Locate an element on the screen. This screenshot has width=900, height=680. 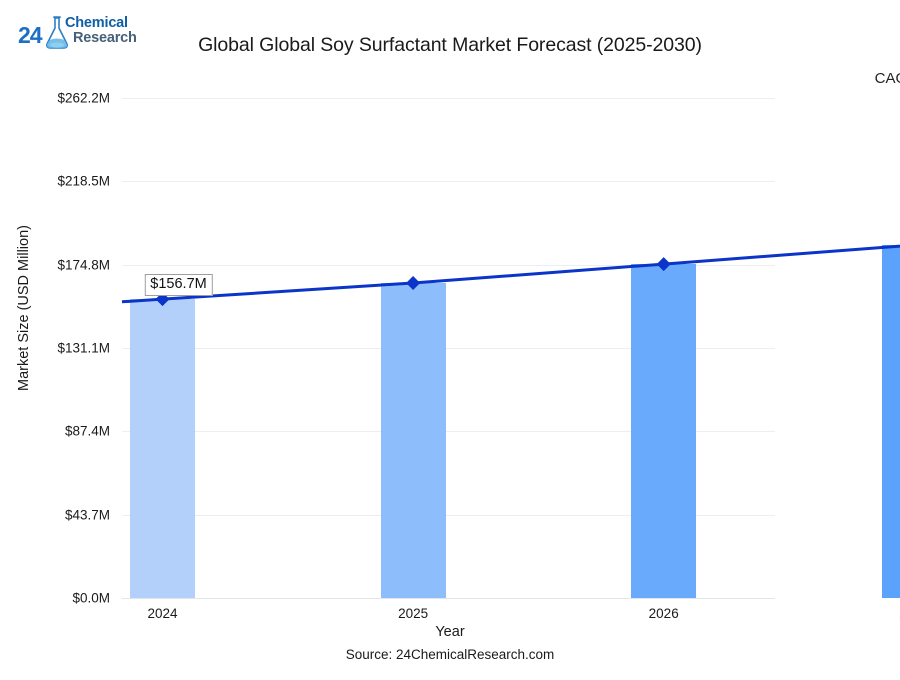
x-axis-line is located at coordinates (448, 598).